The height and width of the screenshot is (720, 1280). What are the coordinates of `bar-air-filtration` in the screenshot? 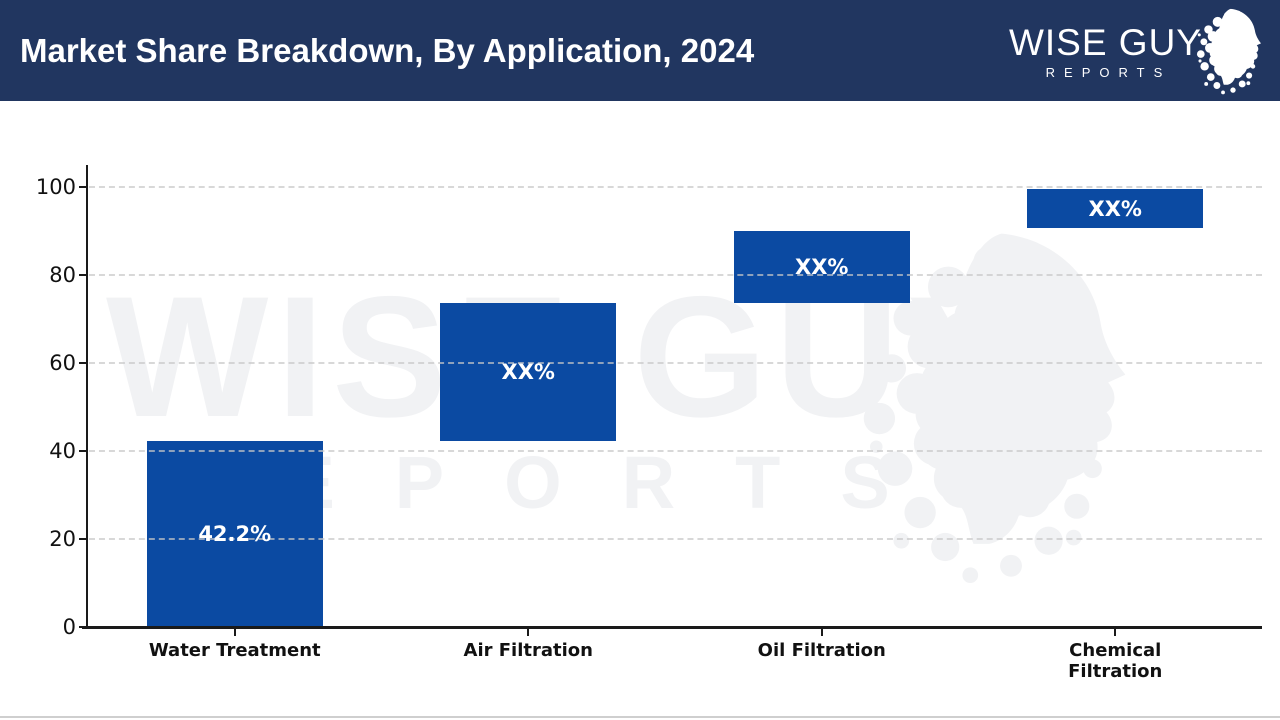 It's located at (528, 372).